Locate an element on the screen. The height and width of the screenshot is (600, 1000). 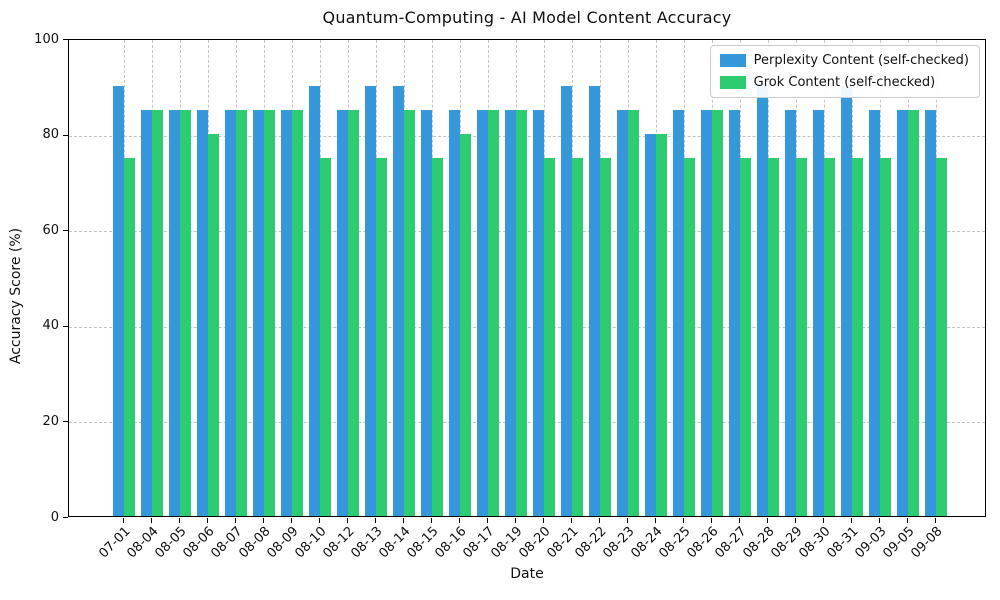
legend-label-perplexity: Perplexity Content (self-checked) is located at coordinates (861, 60).